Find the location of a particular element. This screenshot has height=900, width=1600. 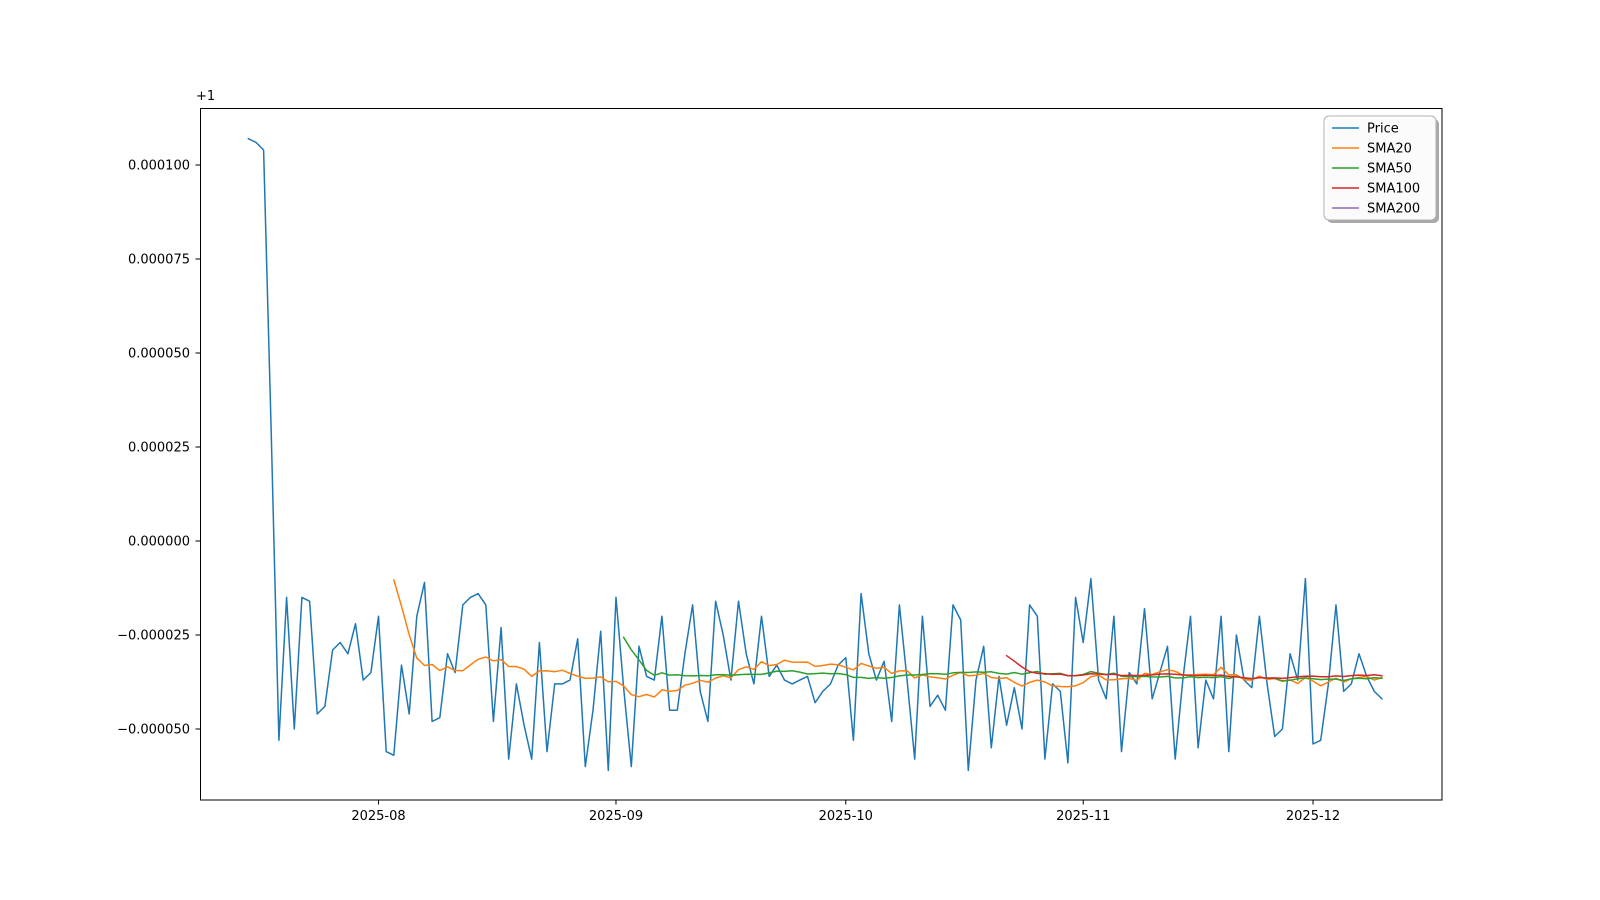

legend-frame is located at coordinates (1380, 168).